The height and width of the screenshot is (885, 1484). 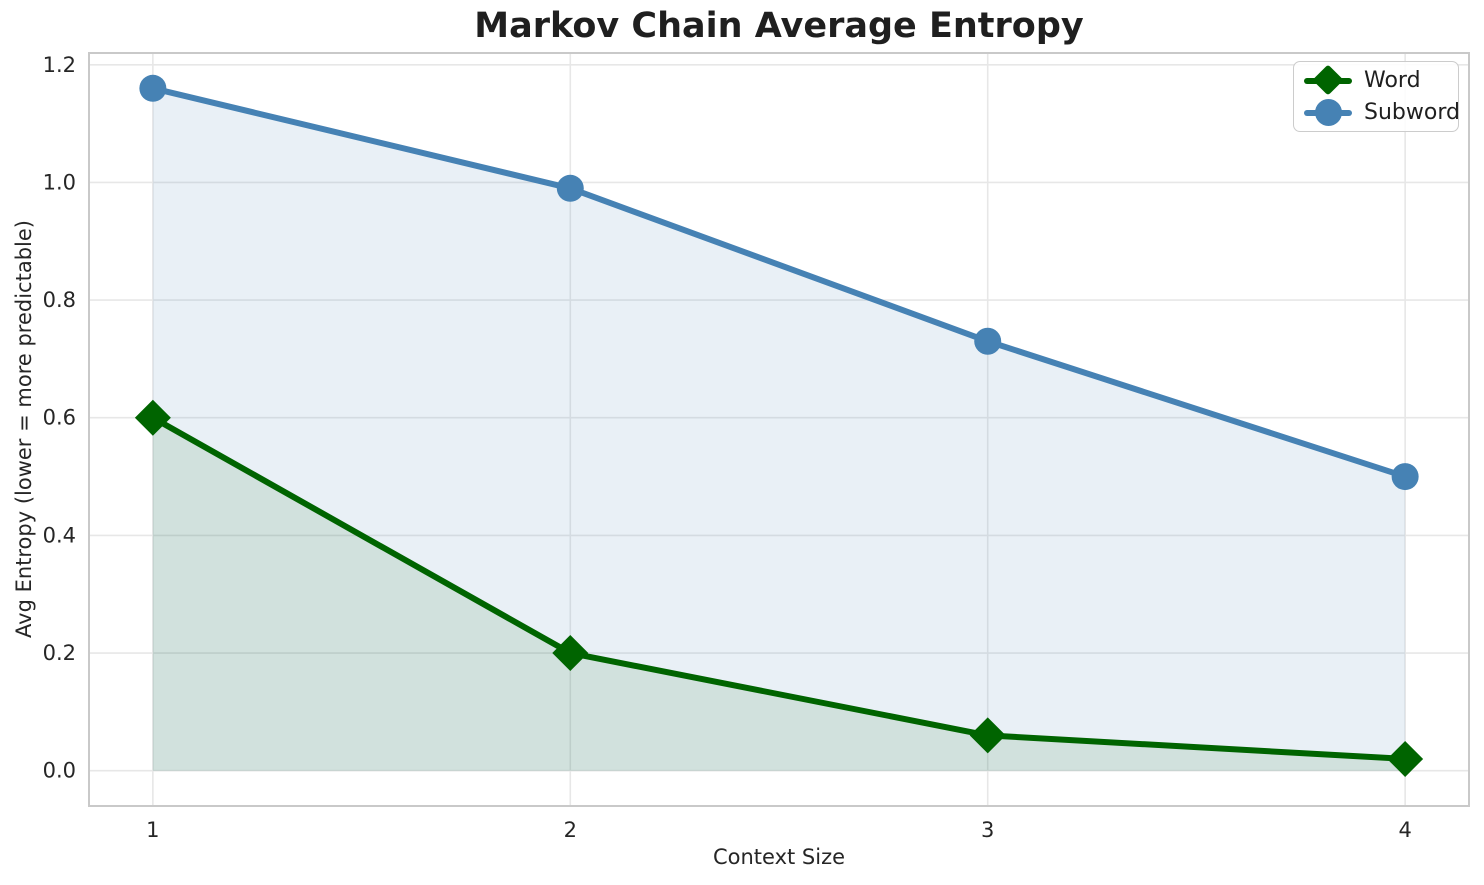 What do you see at coordinates (1392, 80) in the screenshot?
I see `legend-label-word: Word` at bounding box center [1392, 80].